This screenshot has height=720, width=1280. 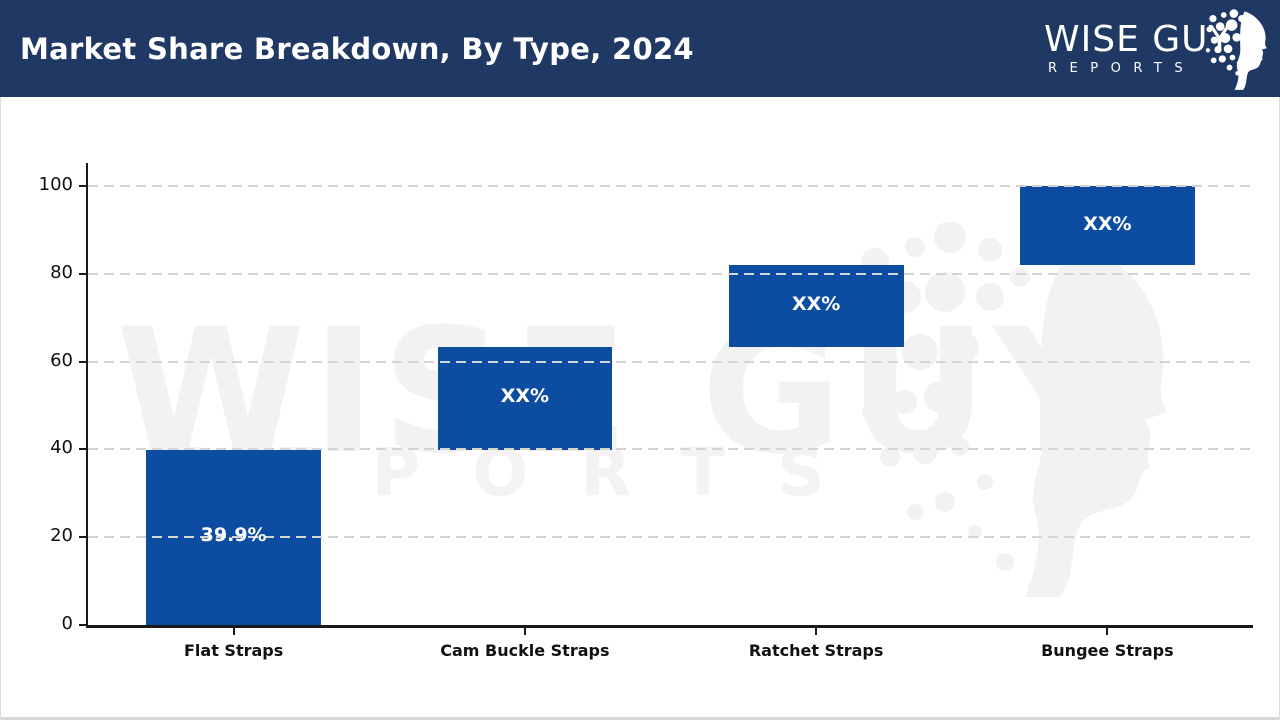 I want to click on x-axis-line, so click(x=669, y=626).